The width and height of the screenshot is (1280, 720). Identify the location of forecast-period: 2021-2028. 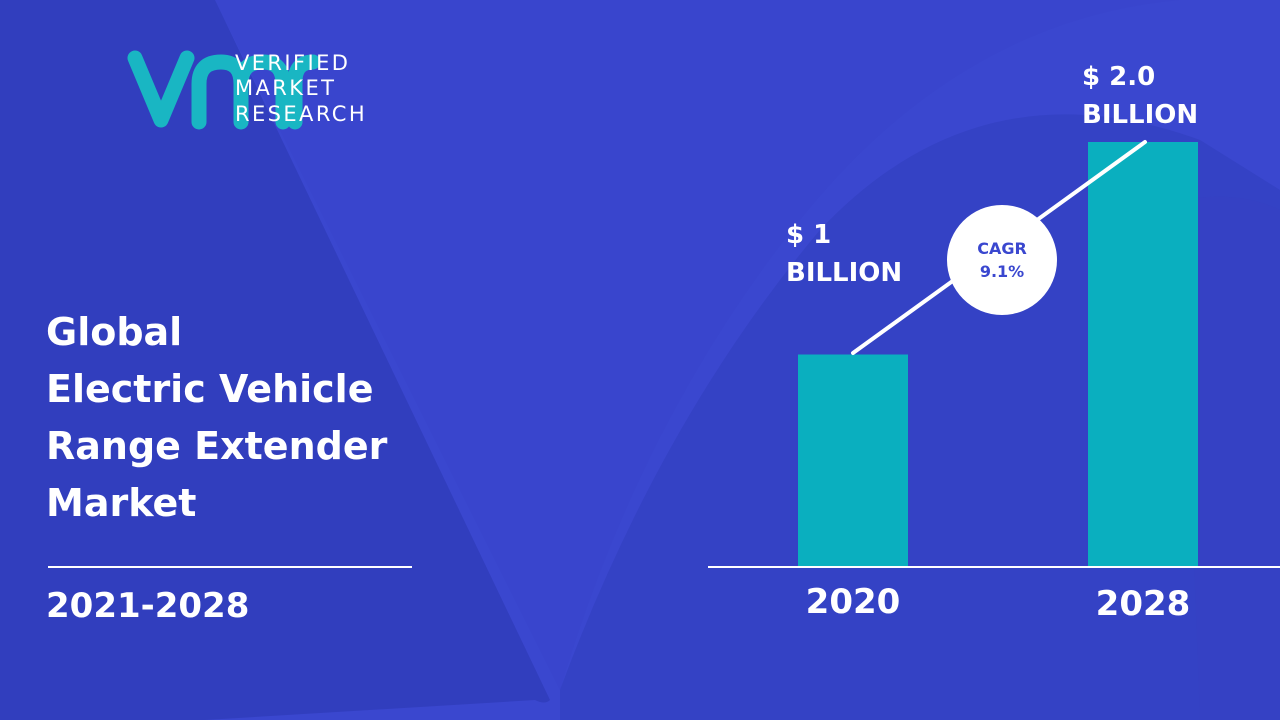
(148, 606).